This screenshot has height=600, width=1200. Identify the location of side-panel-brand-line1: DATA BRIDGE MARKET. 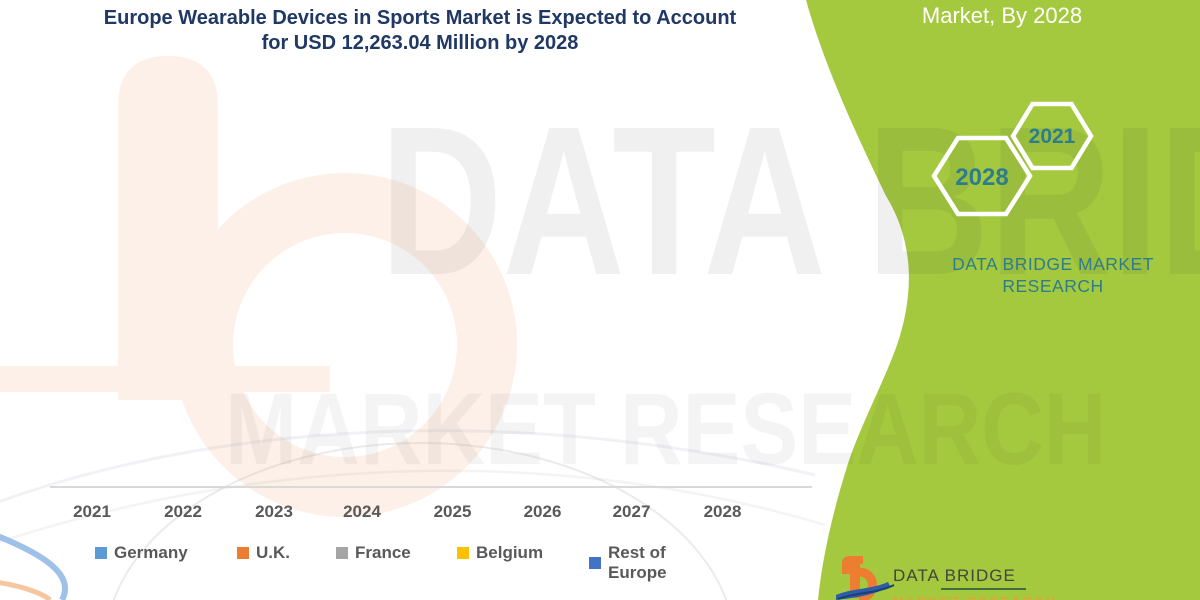
(1053, 264).